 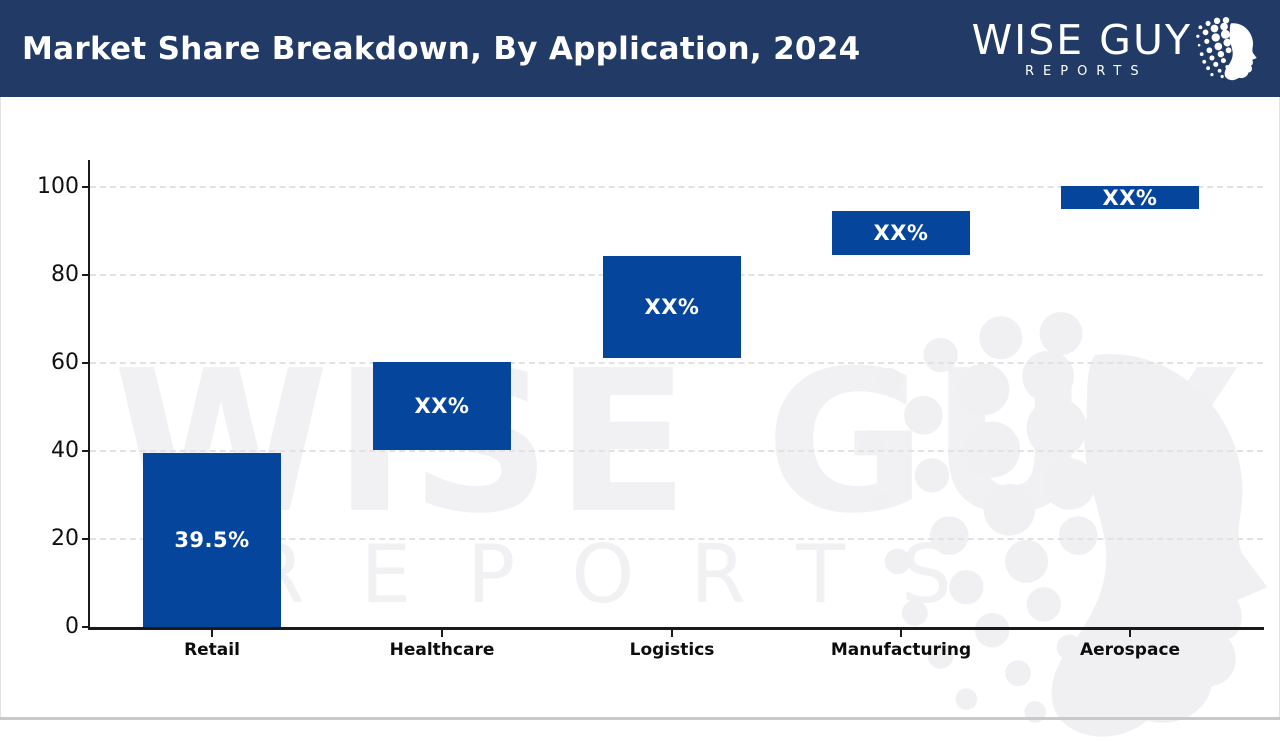 I want to click on bar-value-label-aerospace: XX%, so click(x=1130, y=197).